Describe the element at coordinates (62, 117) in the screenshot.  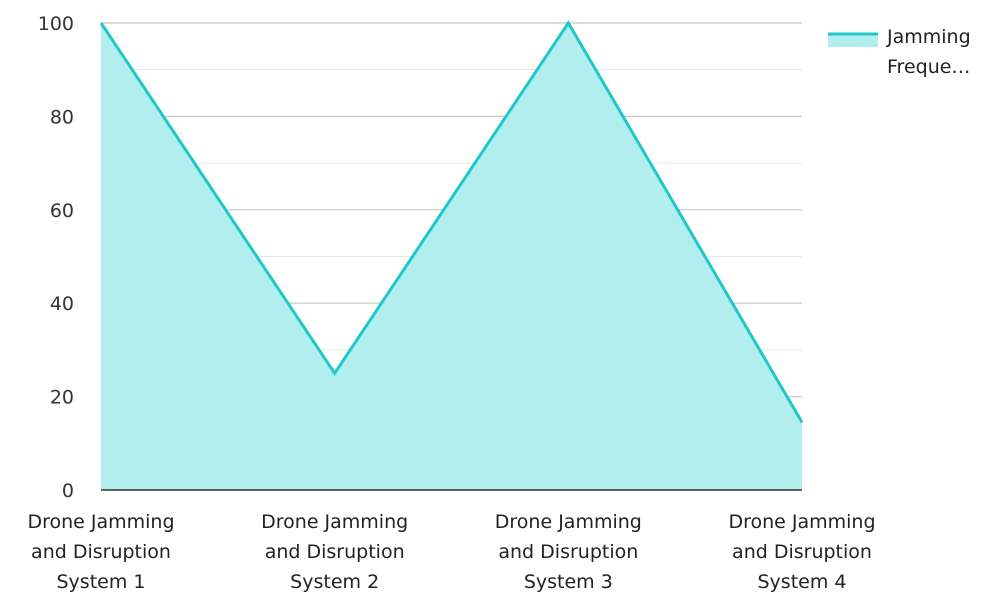
I see `y-tick-label: 80` at that location.